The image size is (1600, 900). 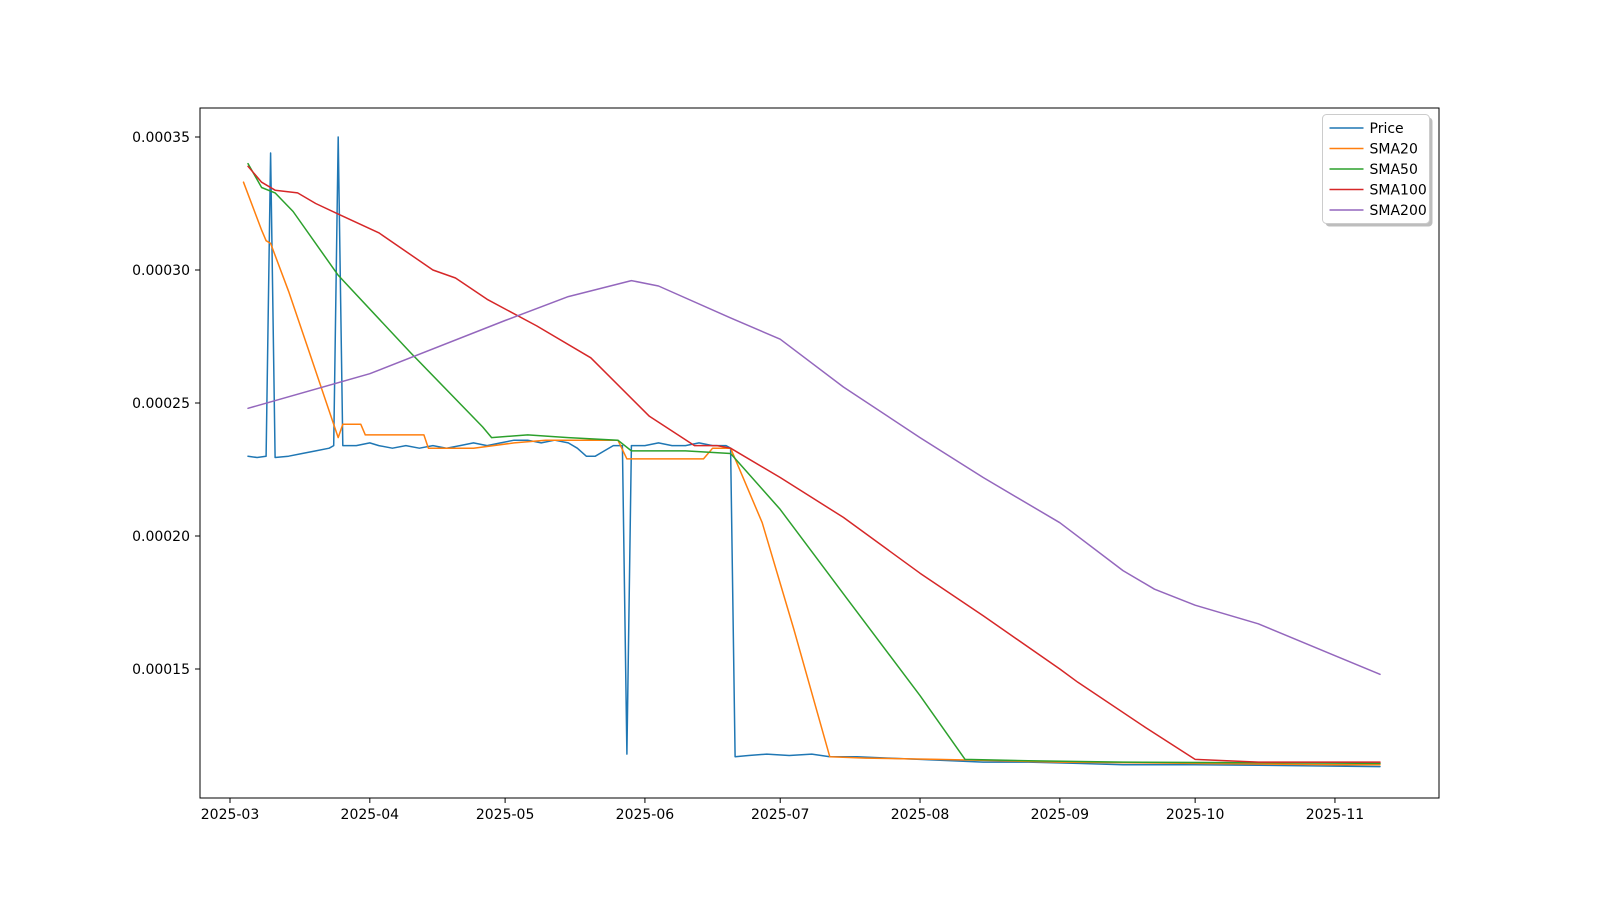 I want to click on y-tick-label: 0.00015, so click(x=161, y=670).